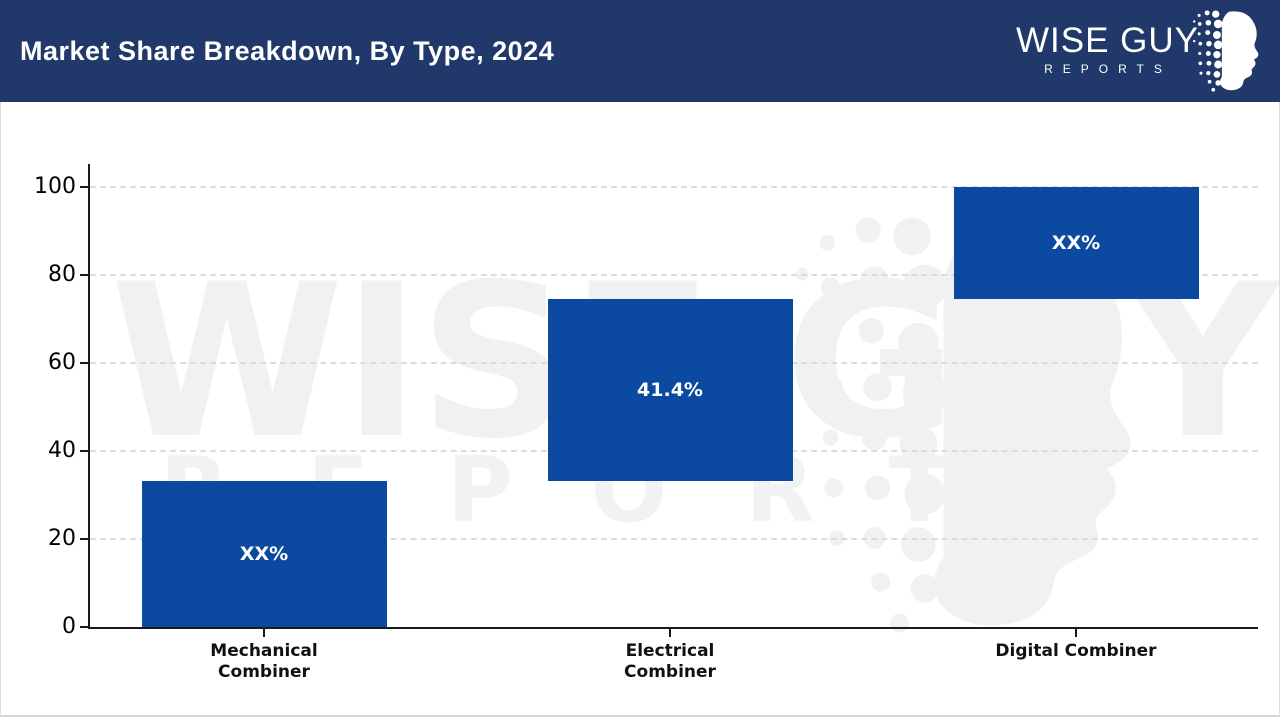 Image resolution: width=1280 pixels, height=720 pixels. I want to click on x-category-label-line: Digital Combiner, so click(1076, 651).